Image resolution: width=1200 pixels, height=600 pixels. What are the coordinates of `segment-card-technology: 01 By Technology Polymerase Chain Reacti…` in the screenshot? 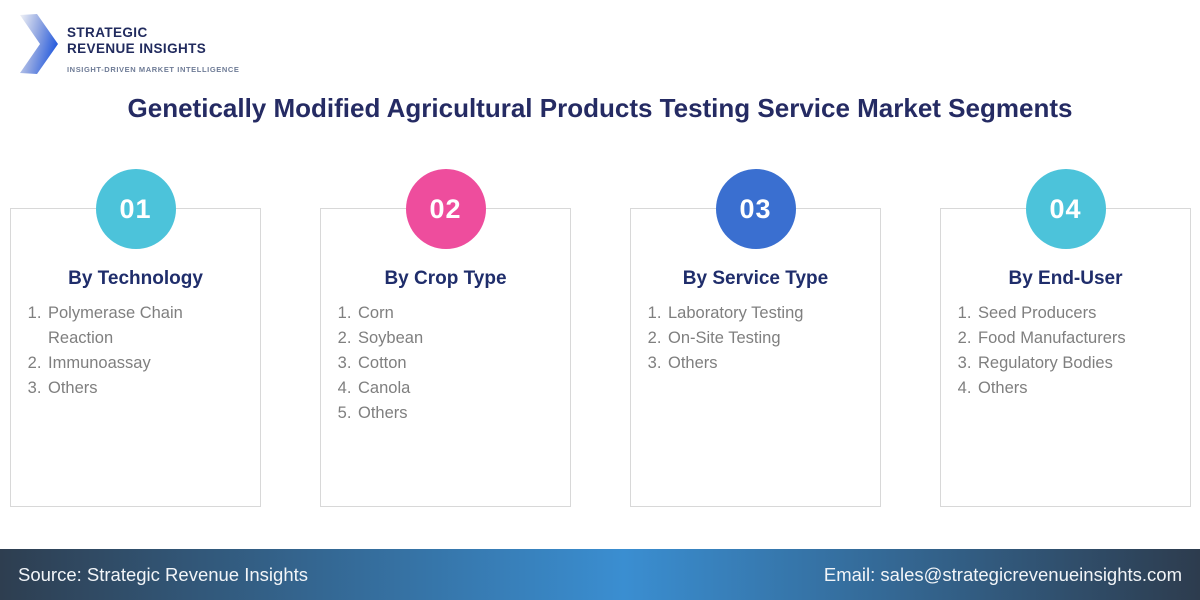 It's located at (135, 338).